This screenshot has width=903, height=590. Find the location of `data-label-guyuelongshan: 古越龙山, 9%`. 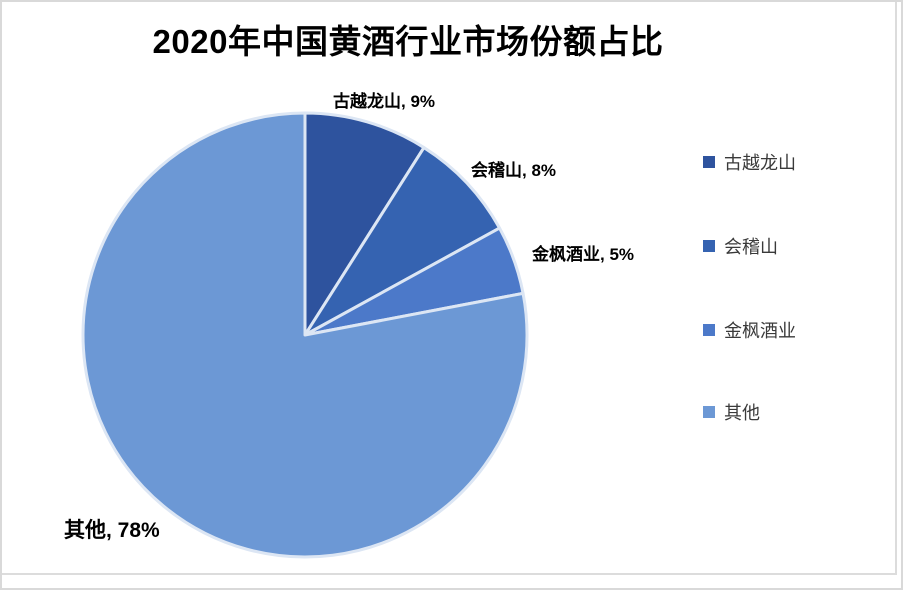

data-label-guyuelongshan: 古越龙山, 9% is located at coordinates (384, 101).